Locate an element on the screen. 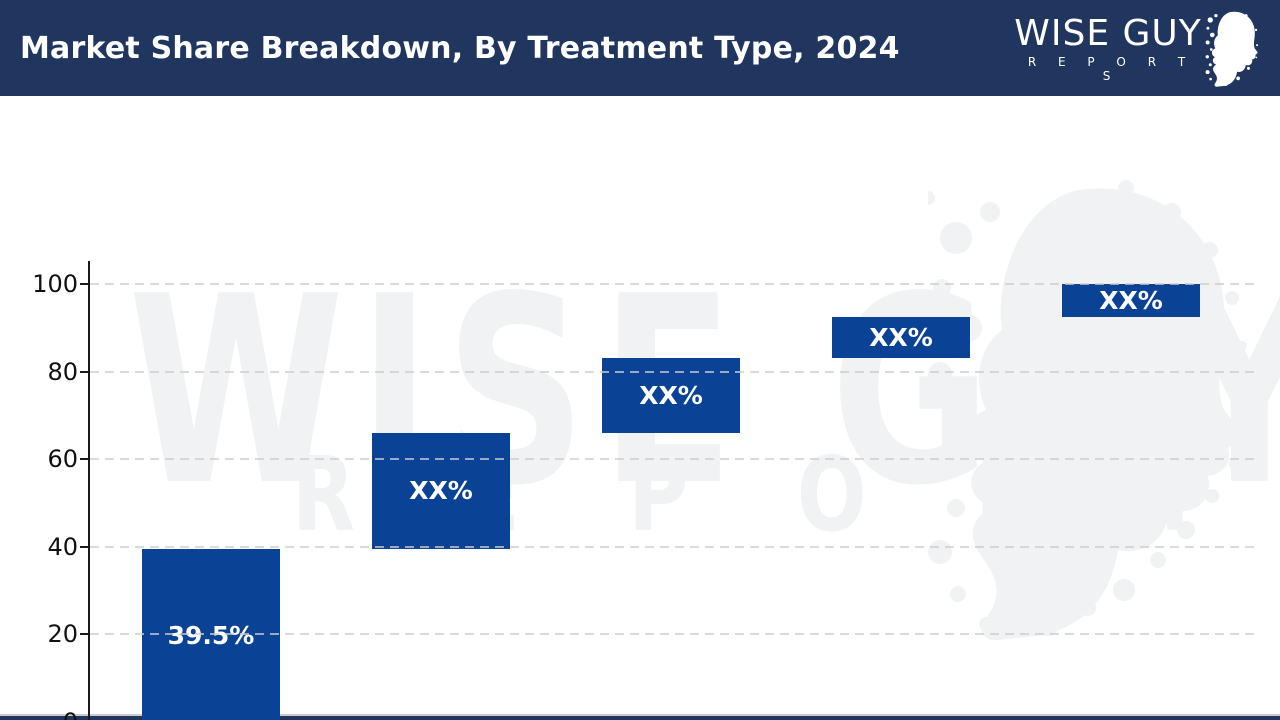 The width and height of the screenshot is (1280, 720). bar-4: XX% is located at coordinates (901, 337).